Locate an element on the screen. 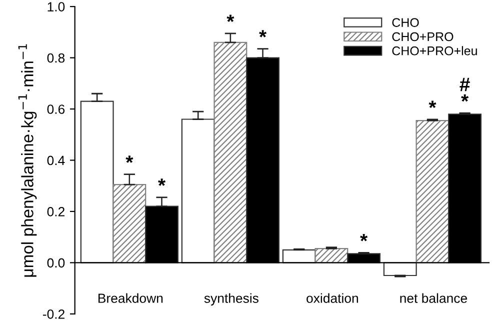  y-axis-title: μmol phenylalanine·kg$^{−1}$·min$^{−1}$ is located at coordinates (27, 160).